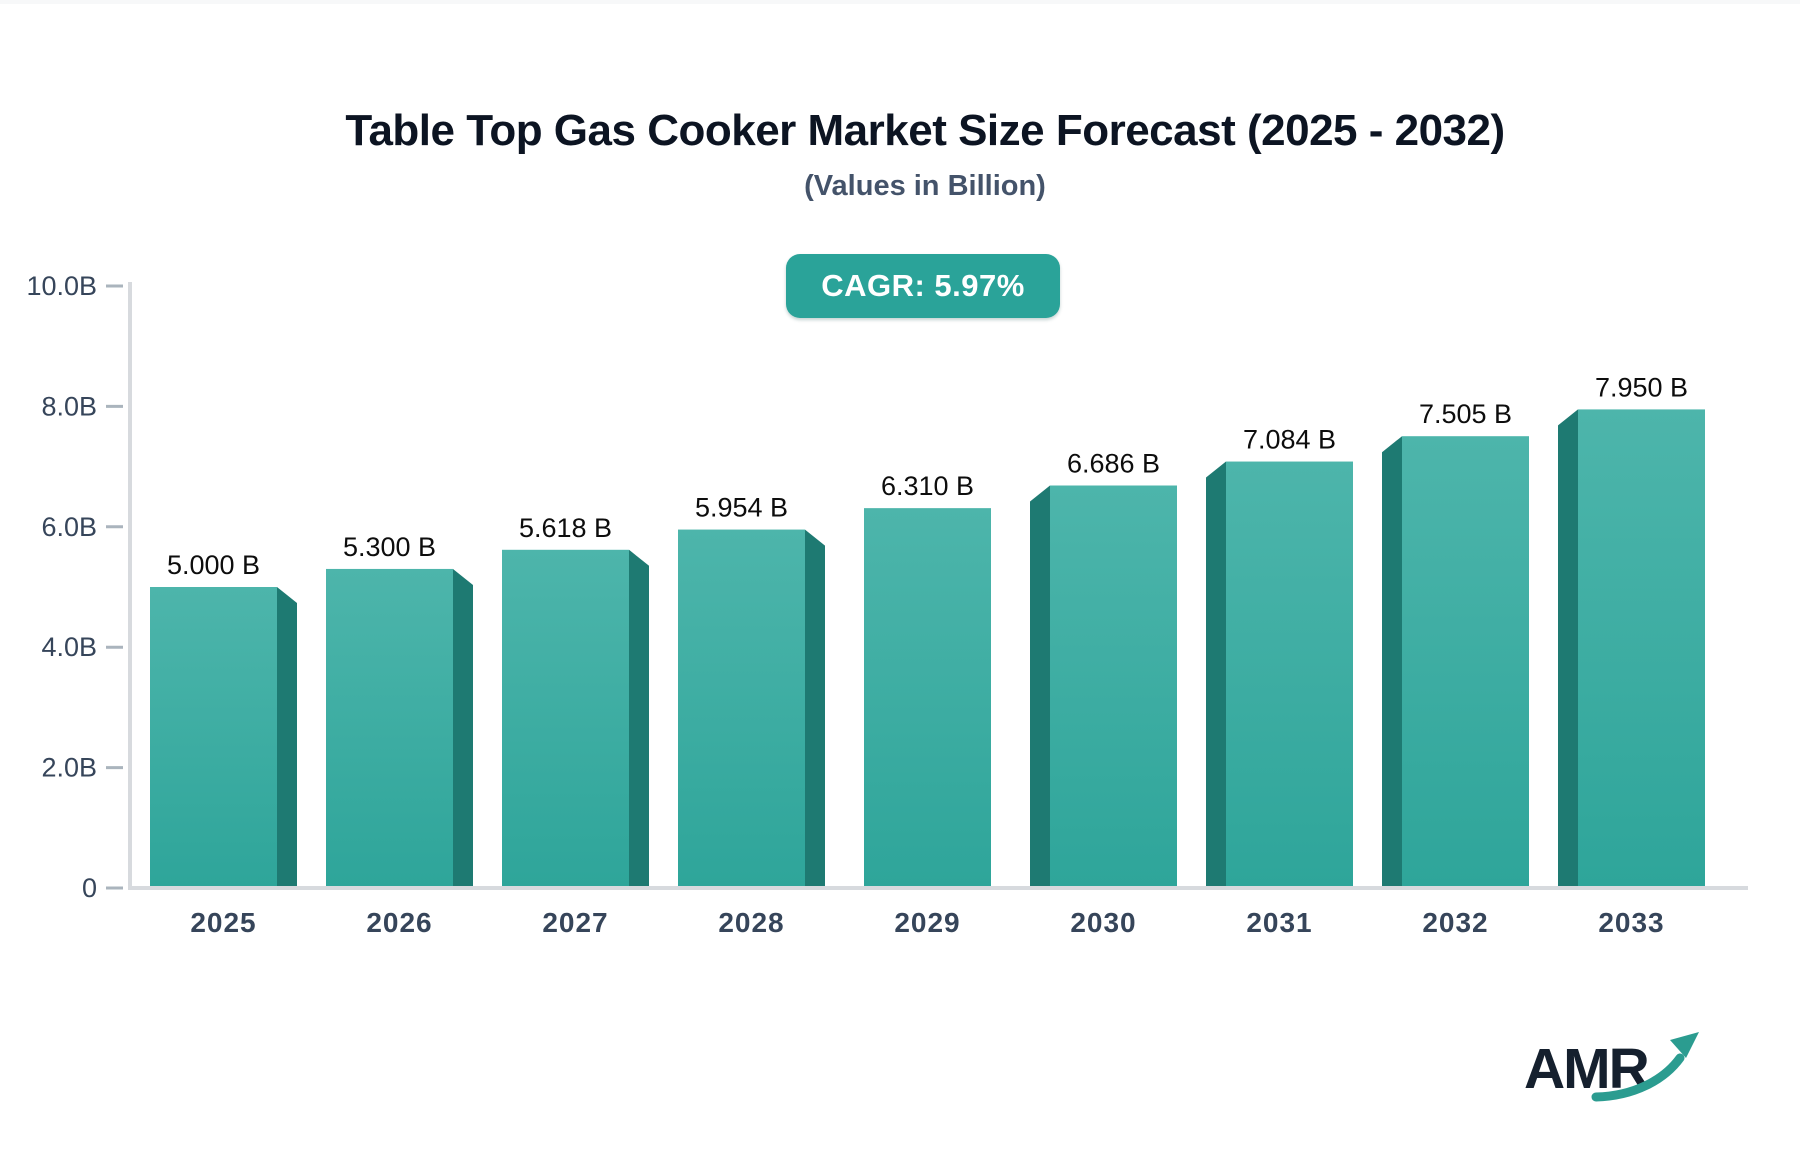  Describe the element at coordinates (751, 922) in the screenshot. I see `x-tick-label-2028: 2028` at that location.